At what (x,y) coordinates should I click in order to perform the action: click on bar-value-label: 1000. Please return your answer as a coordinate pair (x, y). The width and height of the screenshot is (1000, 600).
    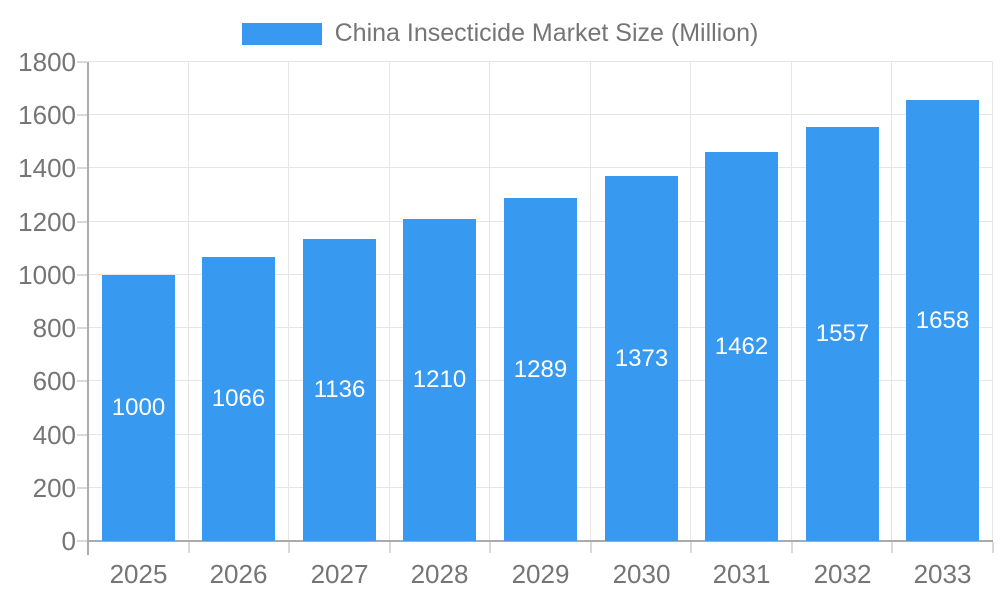
    Looking at the image, I should click on (138, 407).